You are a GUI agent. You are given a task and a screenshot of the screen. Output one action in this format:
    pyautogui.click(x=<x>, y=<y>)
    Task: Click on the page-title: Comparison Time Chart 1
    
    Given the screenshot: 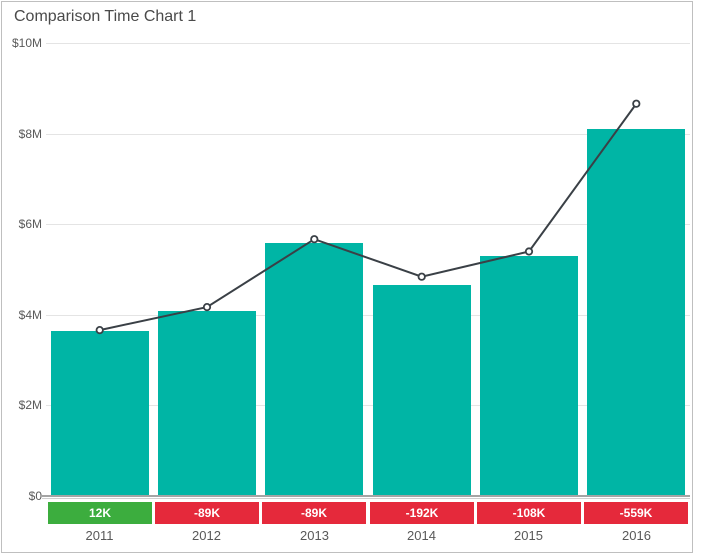 What is the action you would take?
    pyautogui.click(x=105, y=16)
    